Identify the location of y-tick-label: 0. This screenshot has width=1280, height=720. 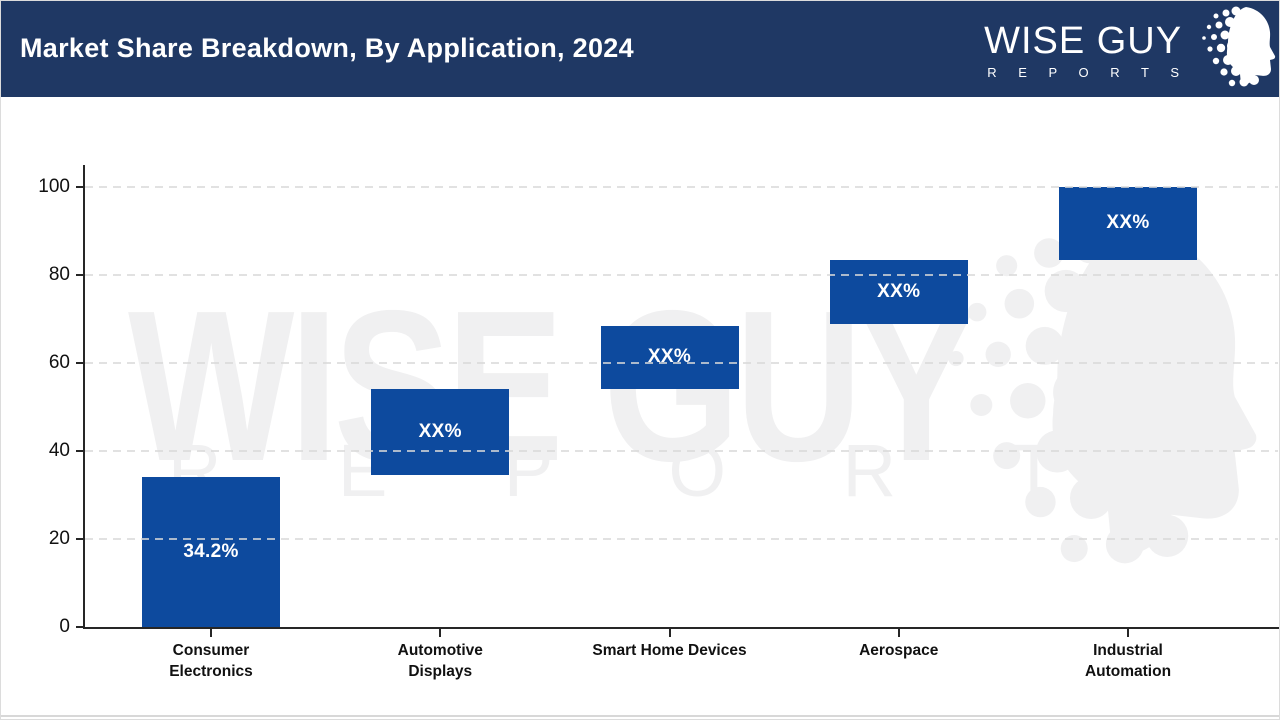
(64, 626).